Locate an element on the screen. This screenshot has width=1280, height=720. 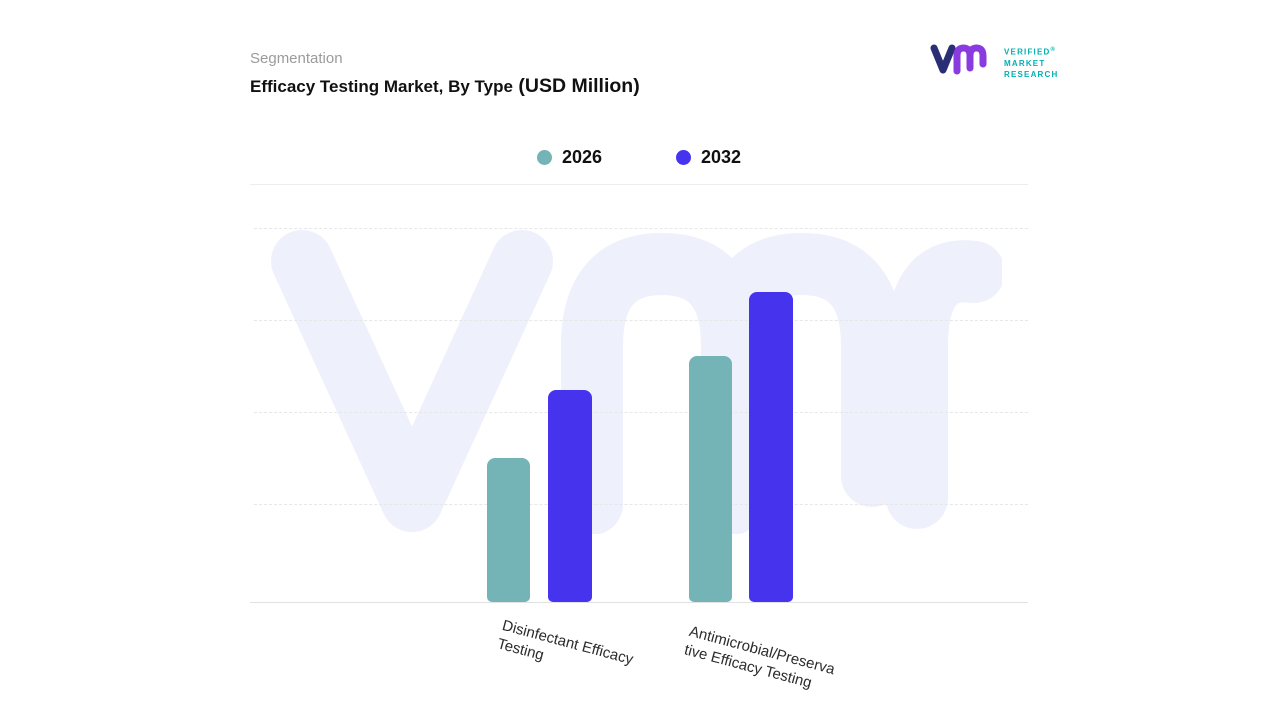
legend-label-2026: 2026 is located at coordinates (581, 157).